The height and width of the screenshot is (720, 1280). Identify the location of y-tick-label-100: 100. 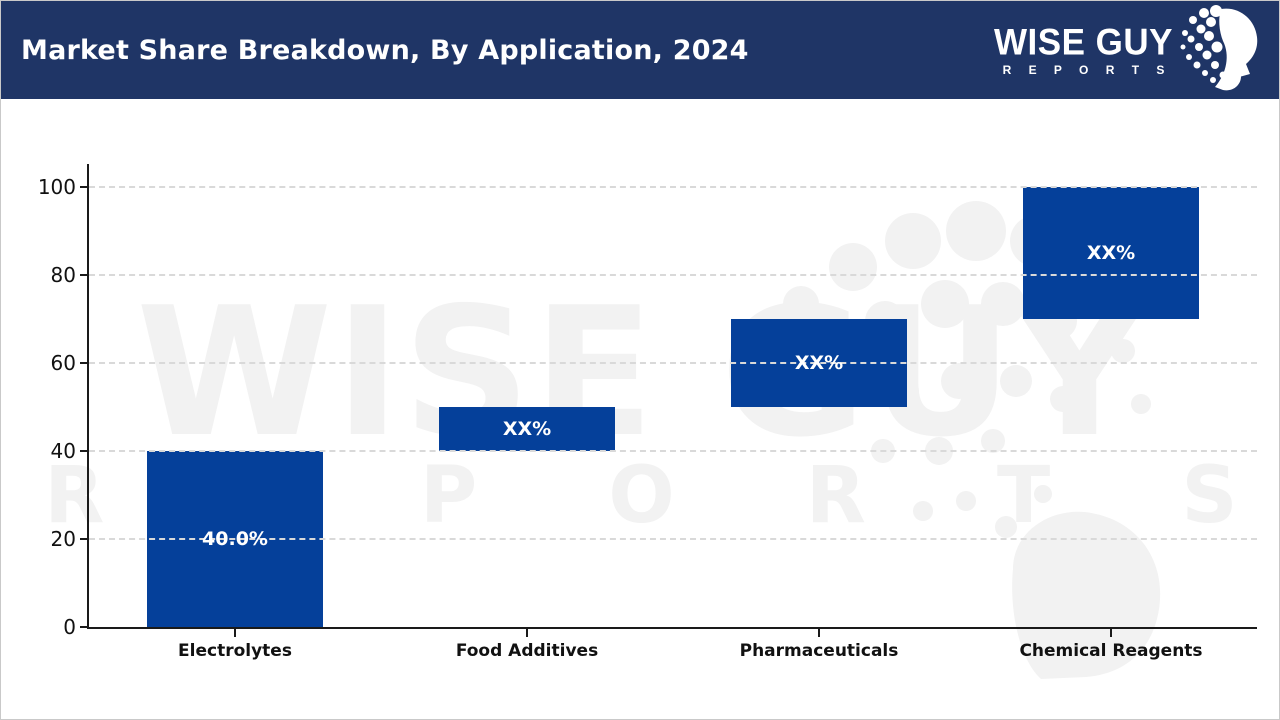
(56, 186).